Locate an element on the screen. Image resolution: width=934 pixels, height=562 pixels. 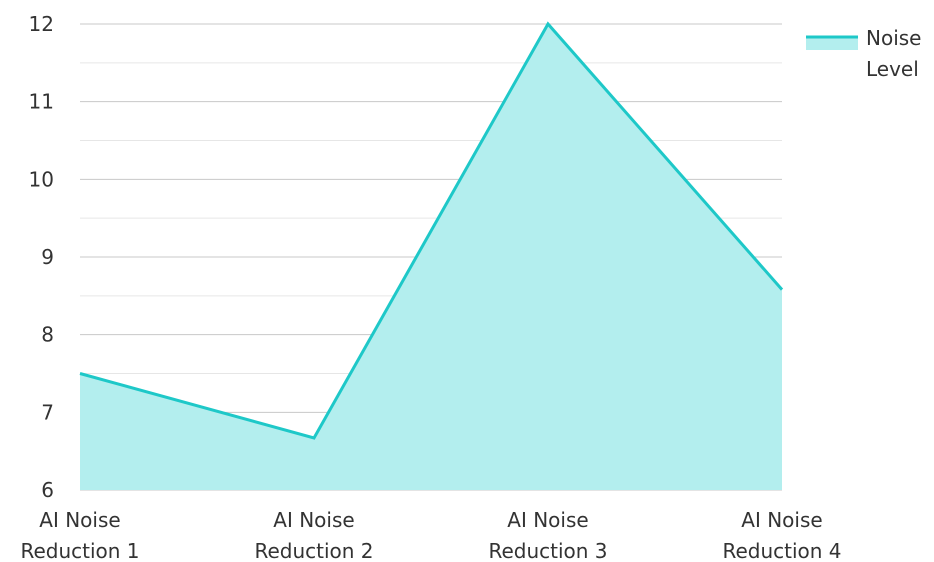
y-tick-label: 11 is located at coordinates (41, 102).